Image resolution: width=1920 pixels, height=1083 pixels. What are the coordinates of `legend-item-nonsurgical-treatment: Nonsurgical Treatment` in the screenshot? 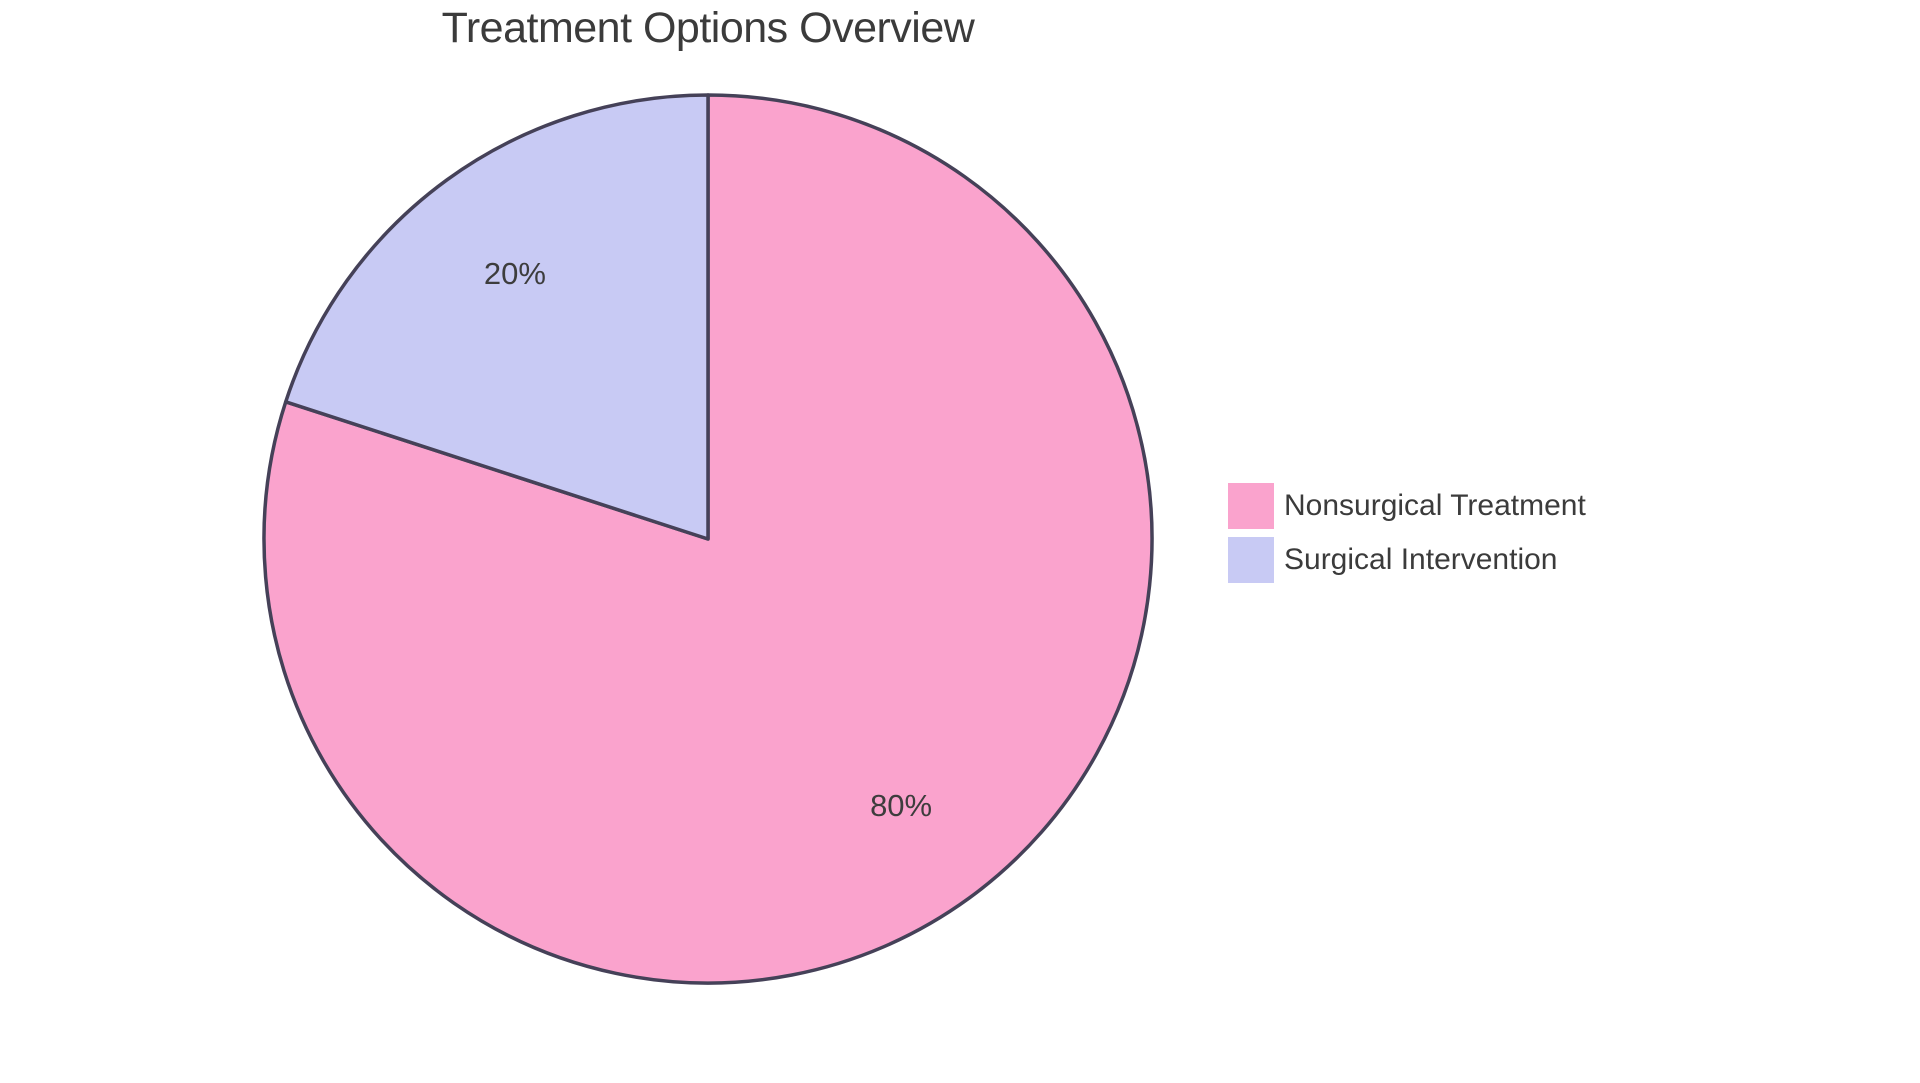 It's located at (1407, 506).